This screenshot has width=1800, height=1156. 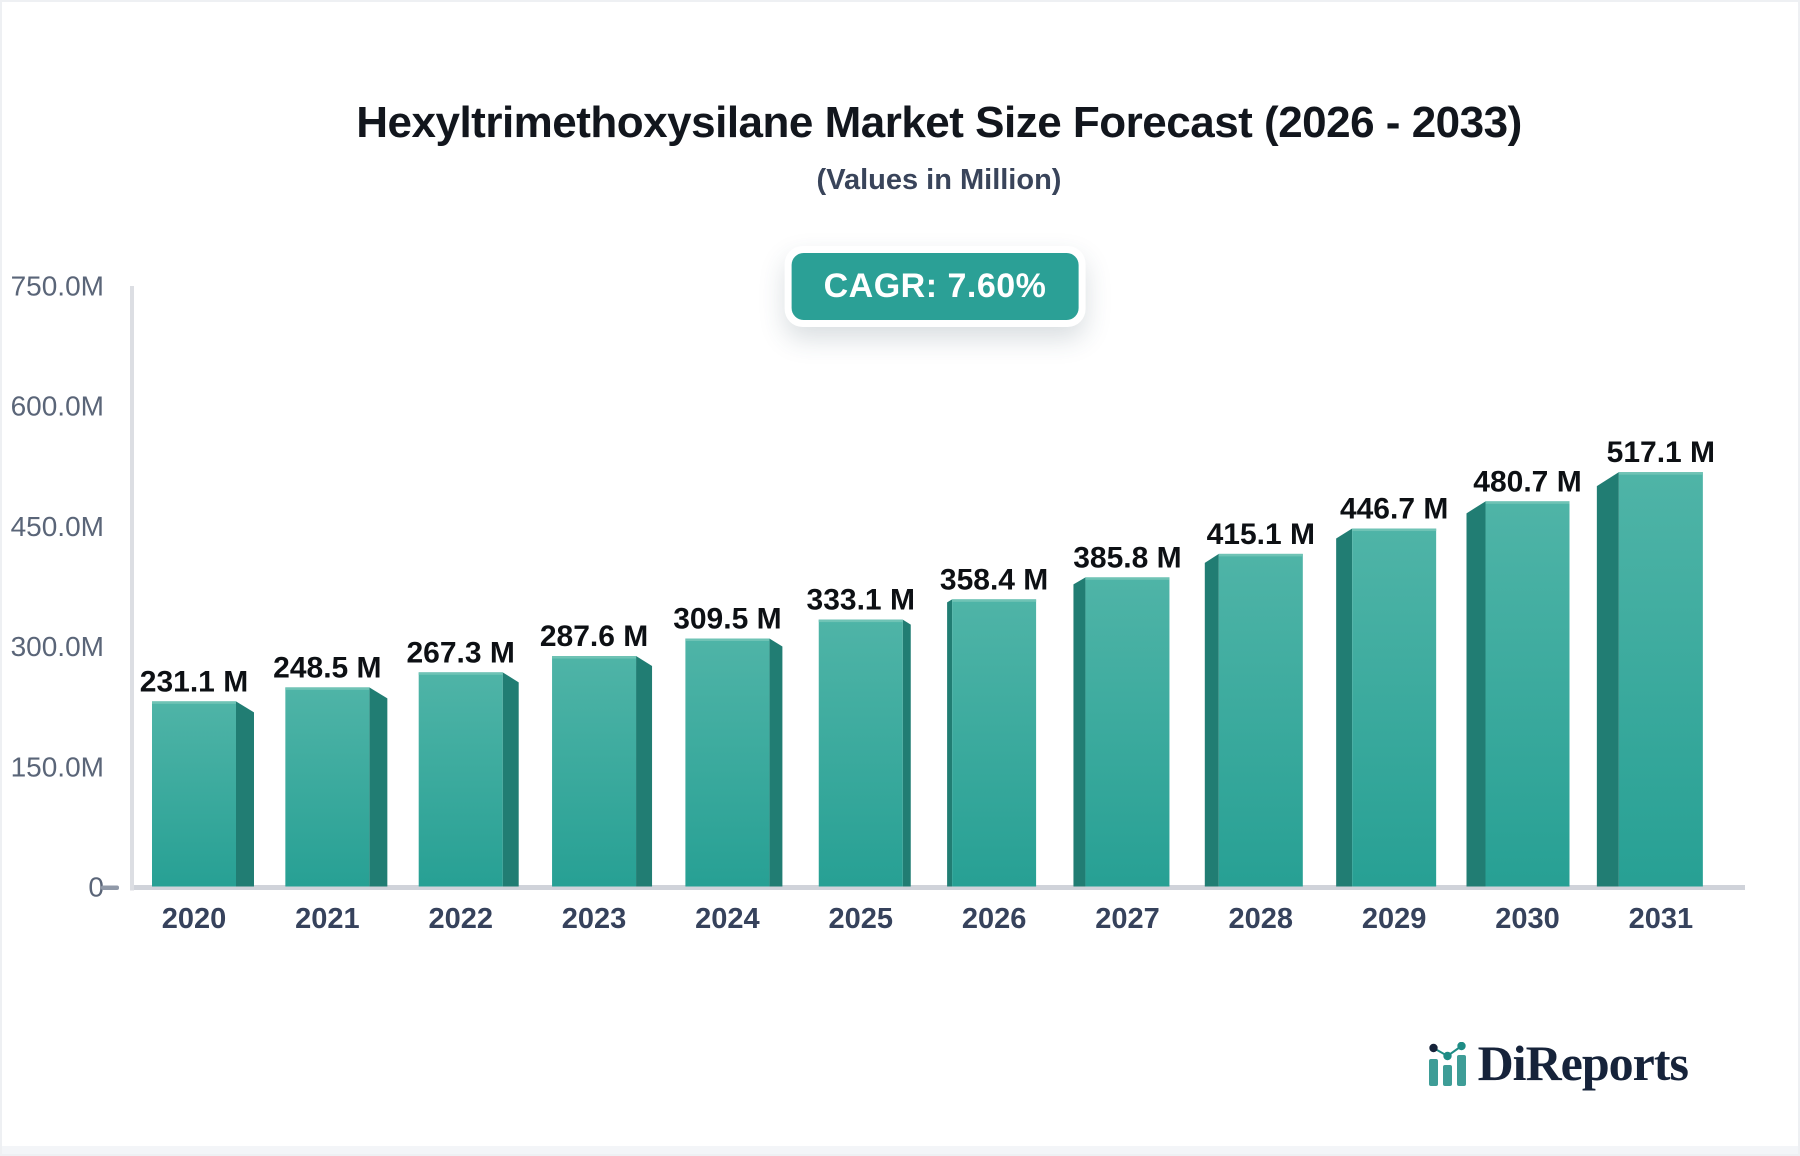 I want to click on cagr-badge: CAGR: 7.60%, so click(x=935, y=286).